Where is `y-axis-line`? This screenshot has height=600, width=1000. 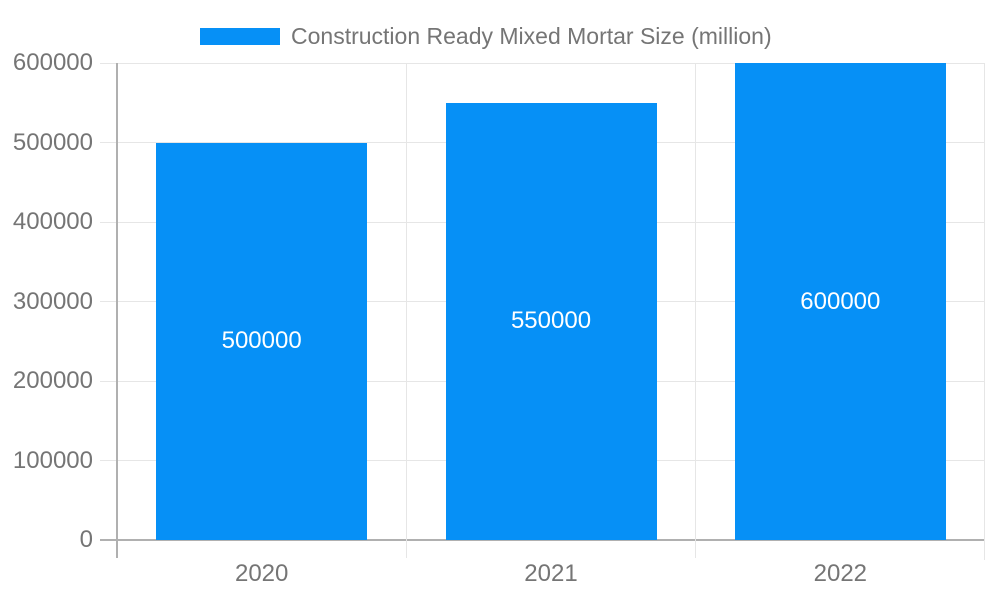 y-axis-line is located at coordinates (117, 310).